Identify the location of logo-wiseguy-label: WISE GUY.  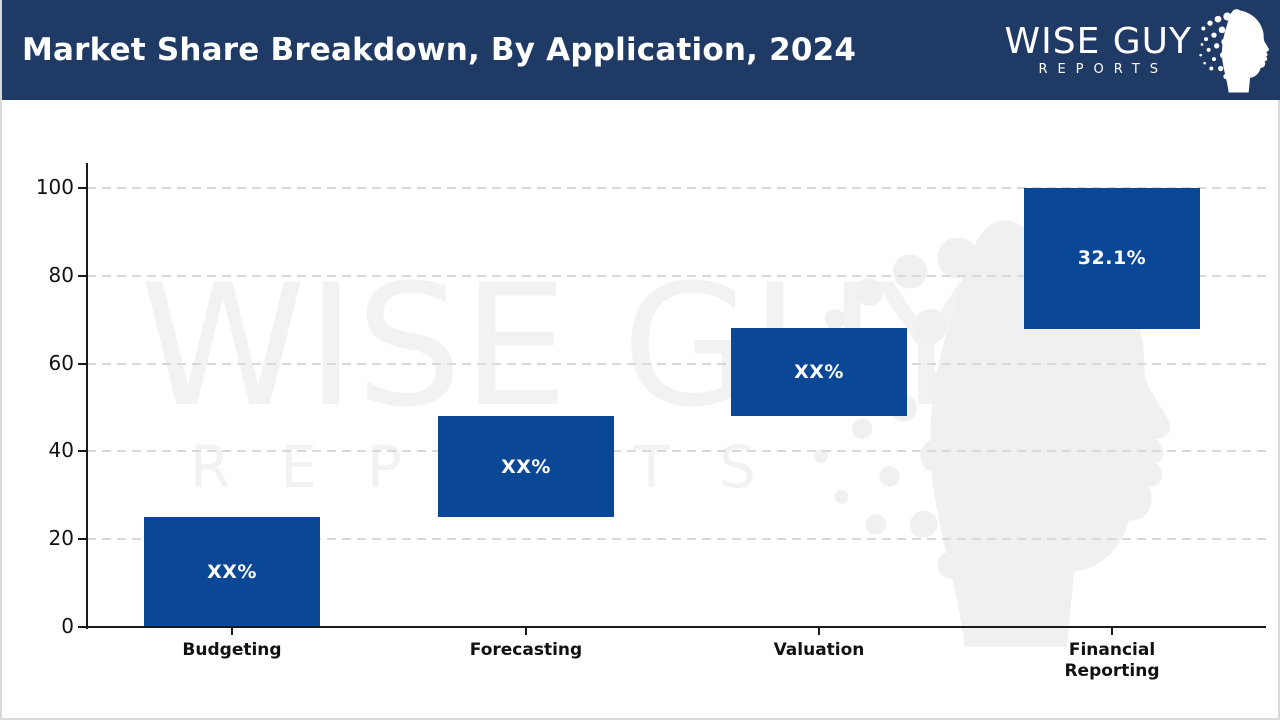
(1098, 41).